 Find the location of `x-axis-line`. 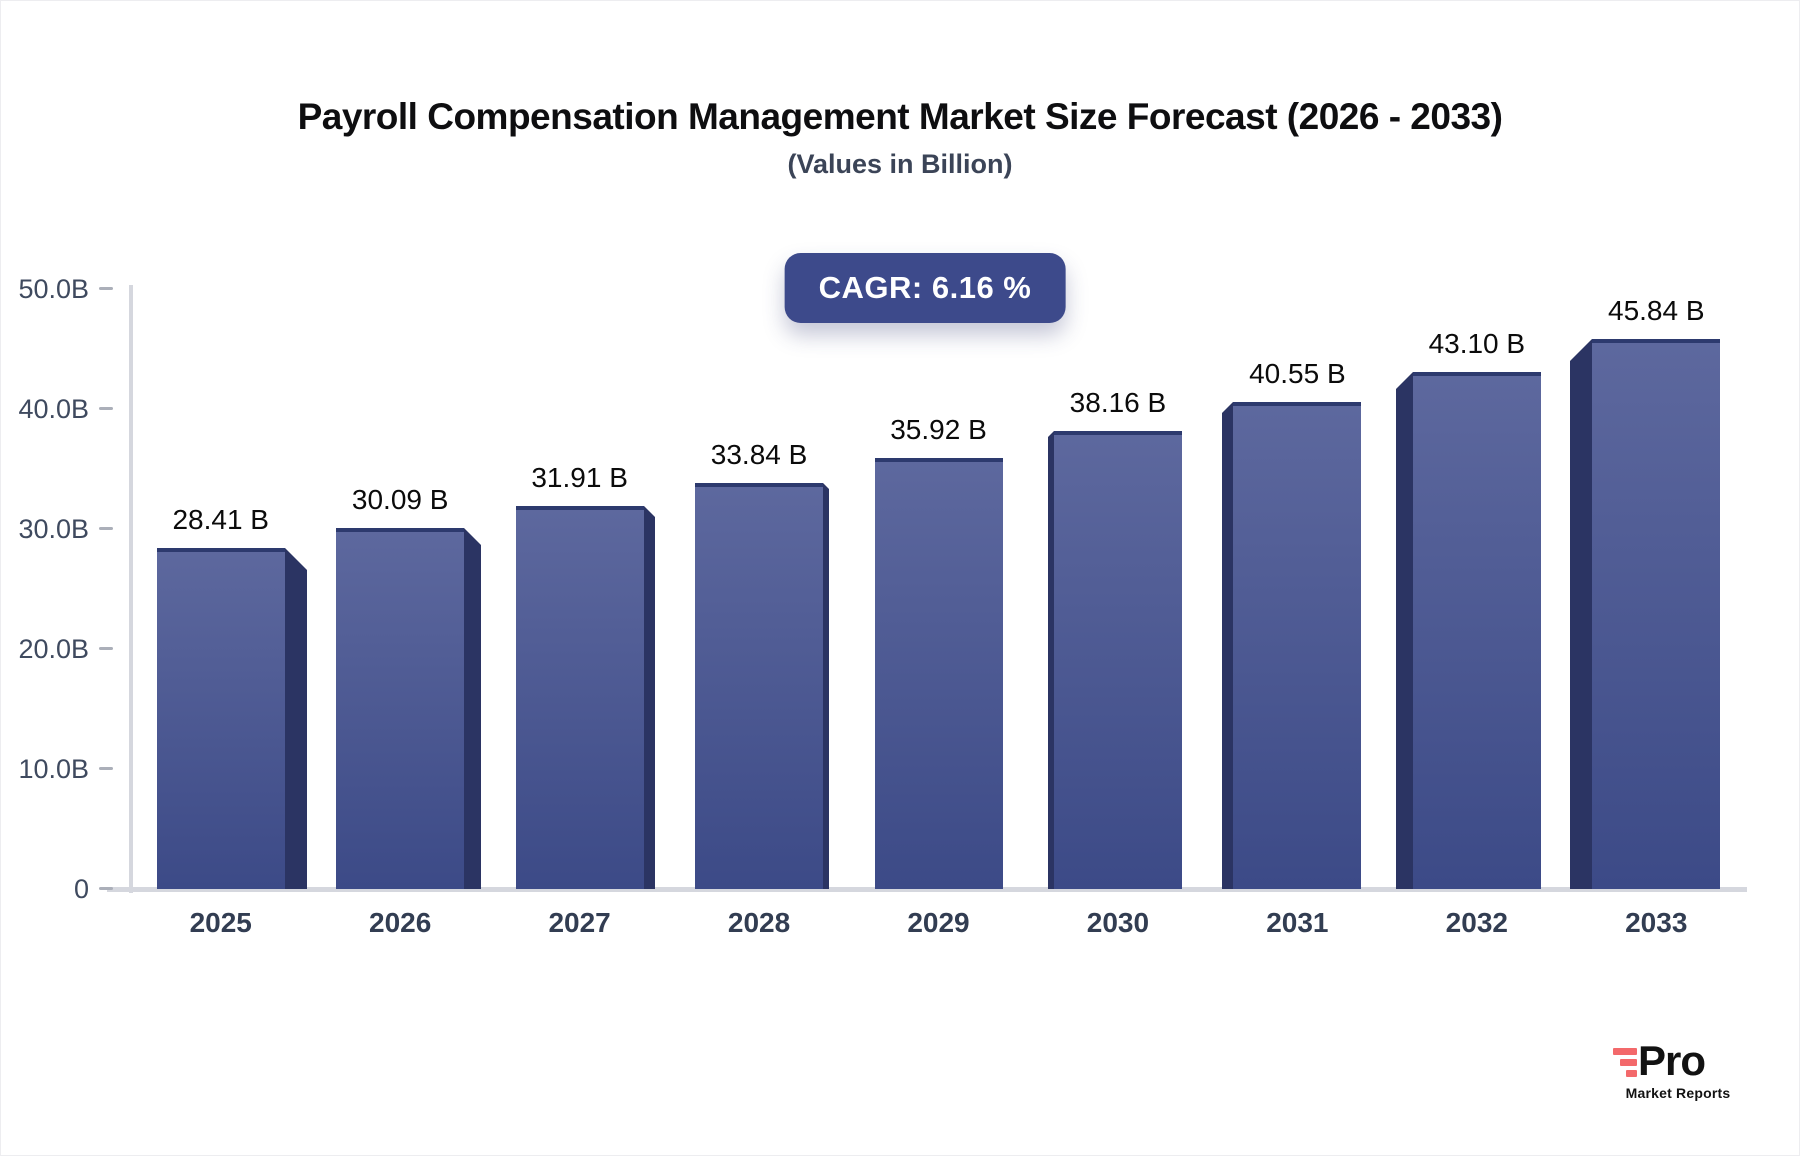

x-axis-line is located at coordinates (927, 889).